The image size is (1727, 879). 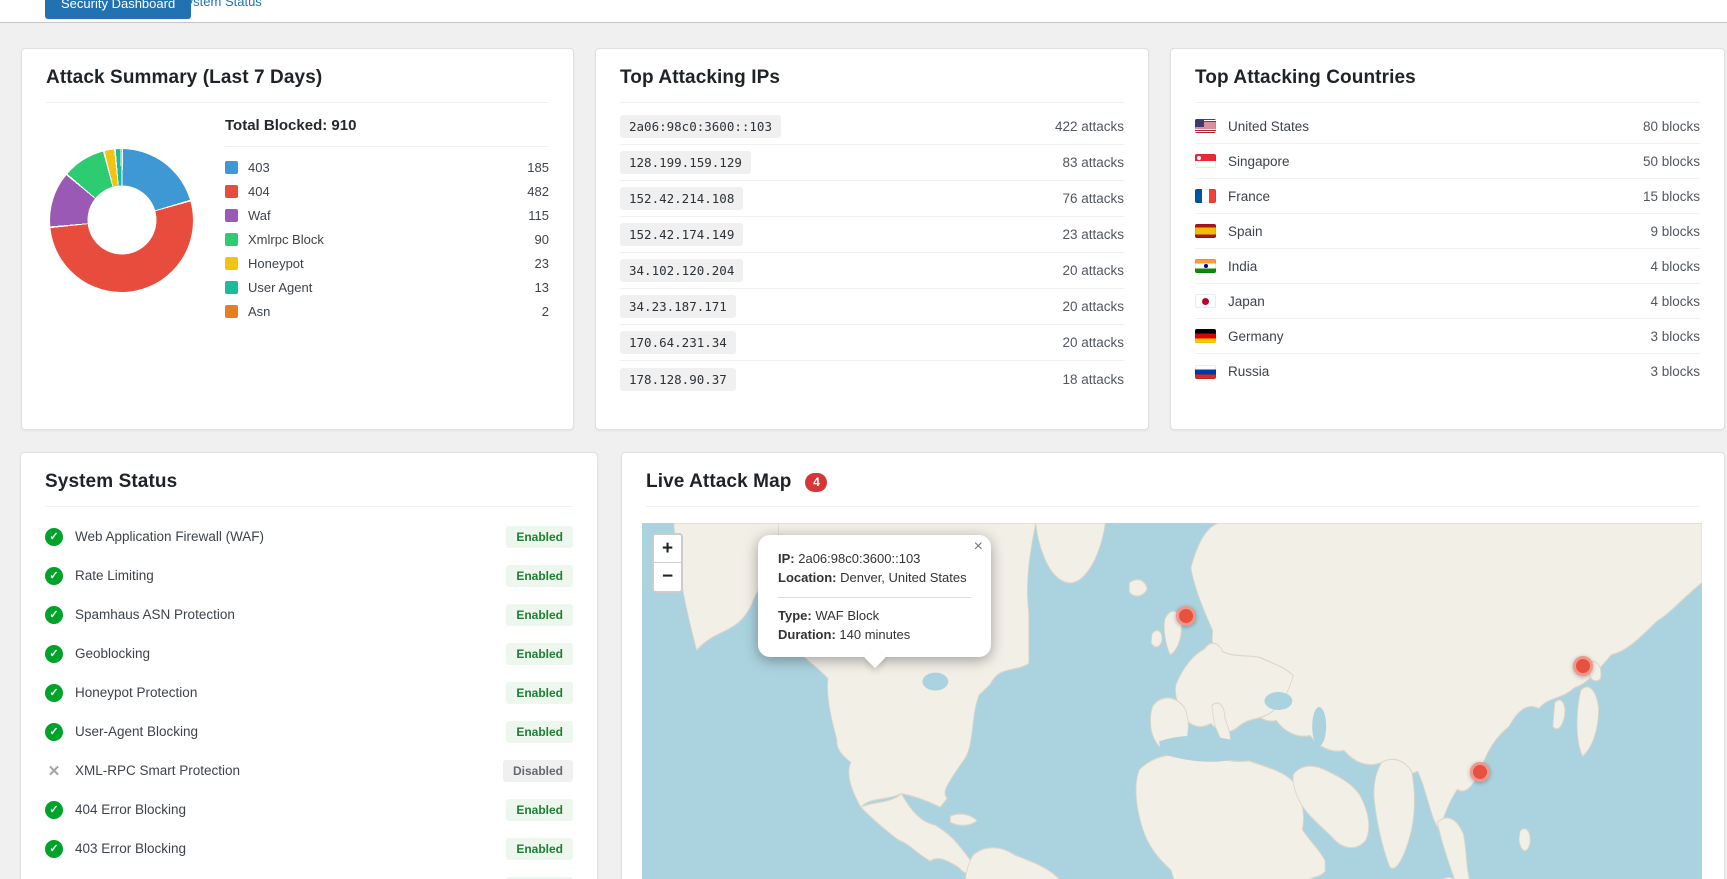 I want to click on country-row: Japan 4 blocks, so click(x=1447, y=301).